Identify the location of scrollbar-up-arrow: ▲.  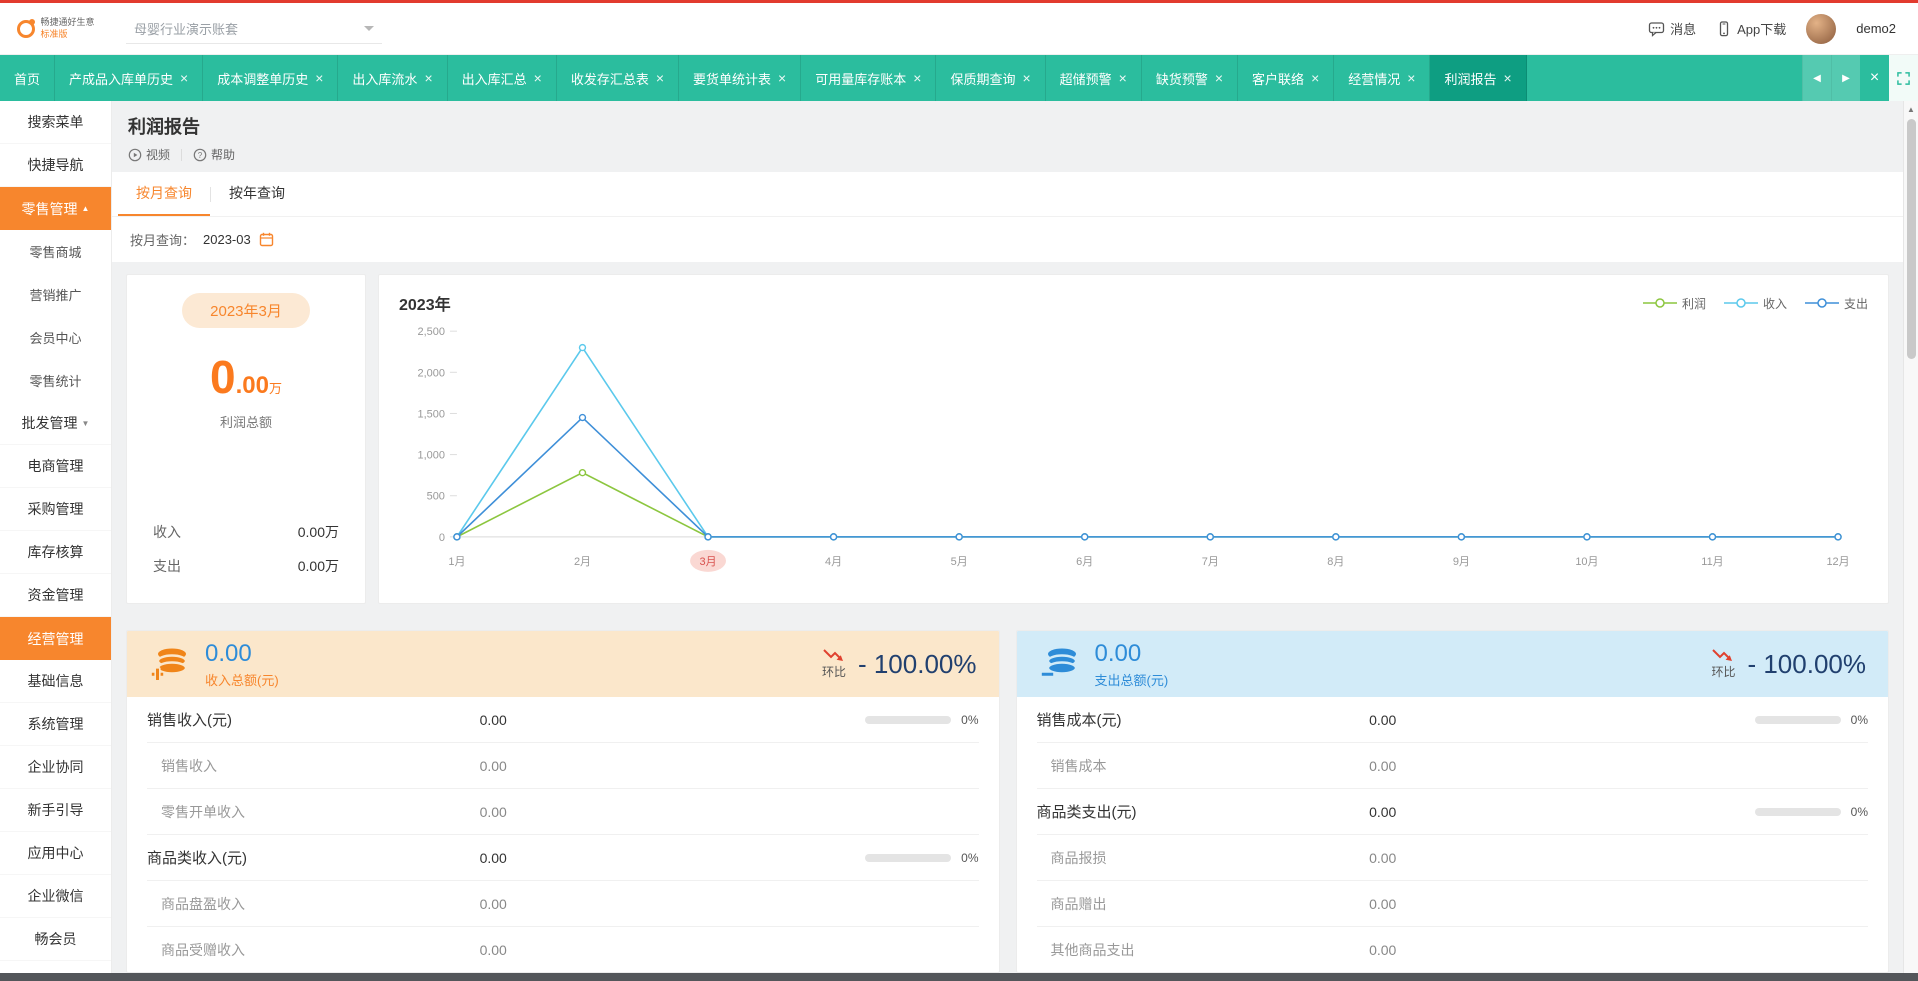
(1911, 109).